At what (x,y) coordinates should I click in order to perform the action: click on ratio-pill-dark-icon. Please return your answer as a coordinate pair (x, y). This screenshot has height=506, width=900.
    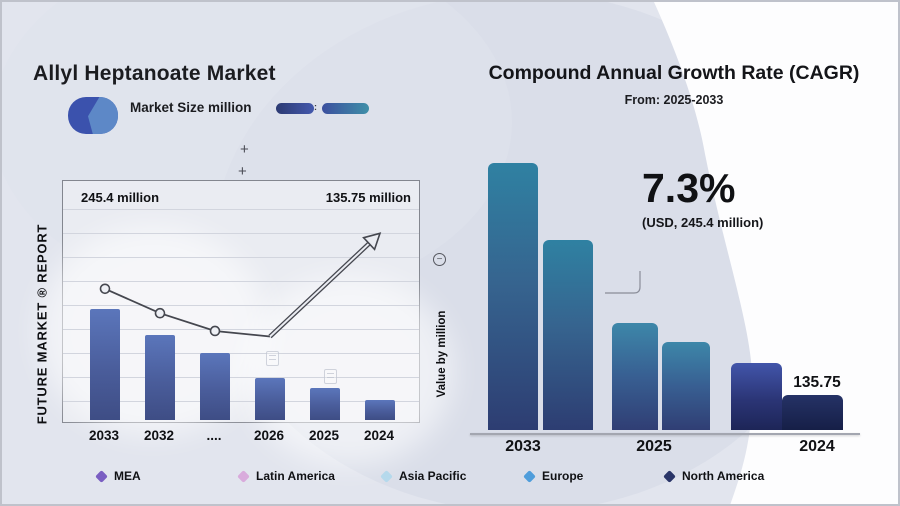
    Looking at the image, I should click on (295, 108).